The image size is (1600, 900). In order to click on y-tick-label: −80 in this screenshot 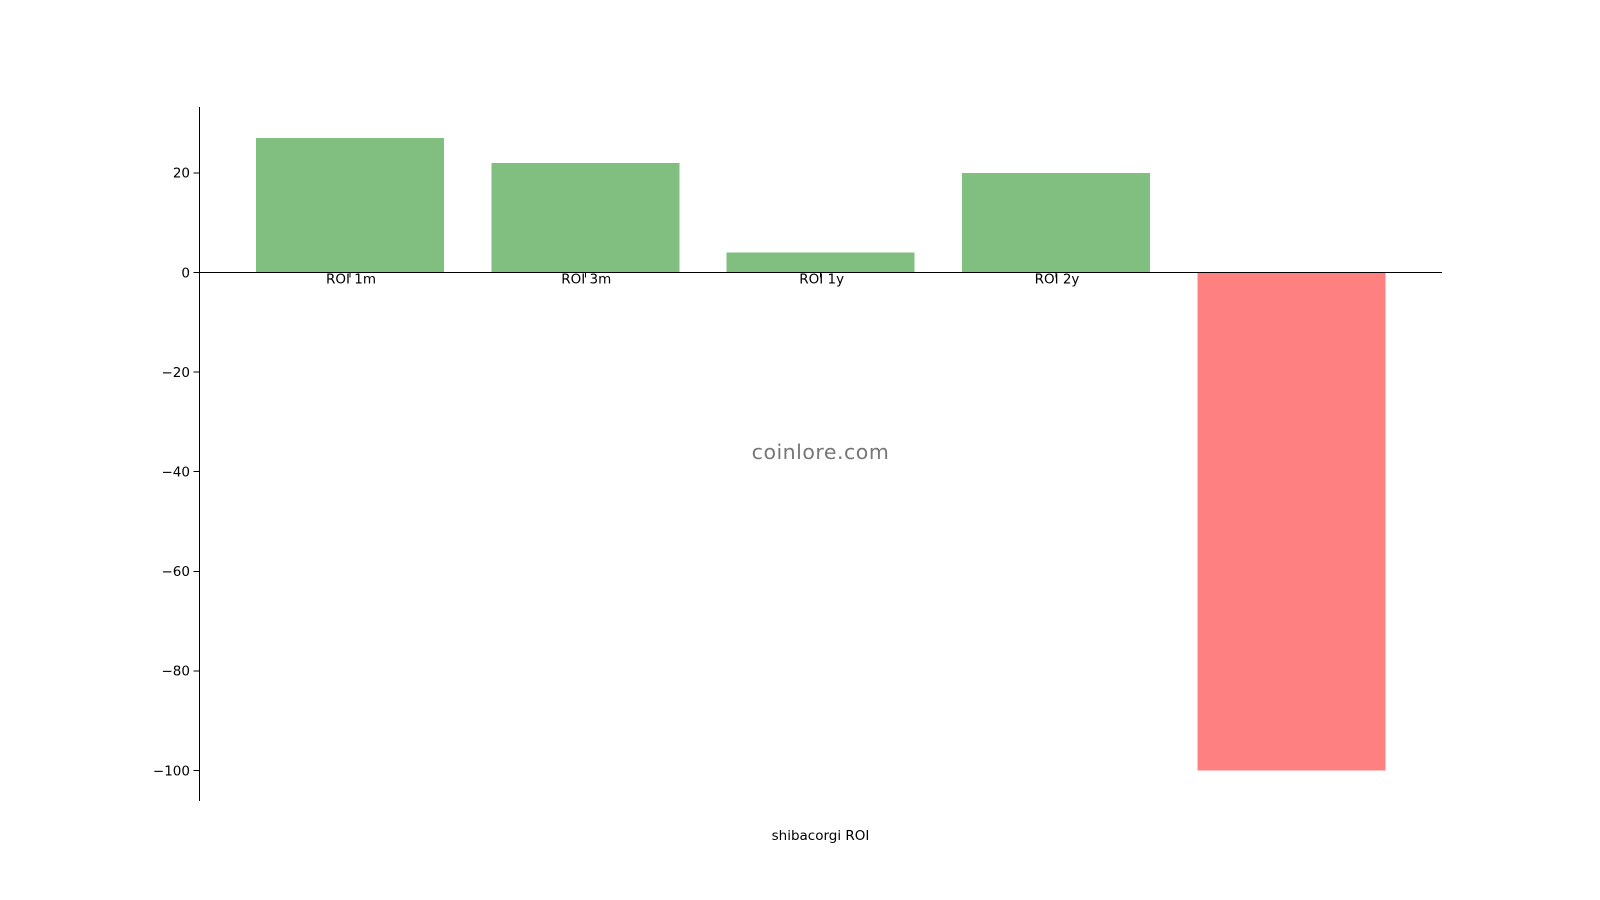, I will do `click(176, 672)`.